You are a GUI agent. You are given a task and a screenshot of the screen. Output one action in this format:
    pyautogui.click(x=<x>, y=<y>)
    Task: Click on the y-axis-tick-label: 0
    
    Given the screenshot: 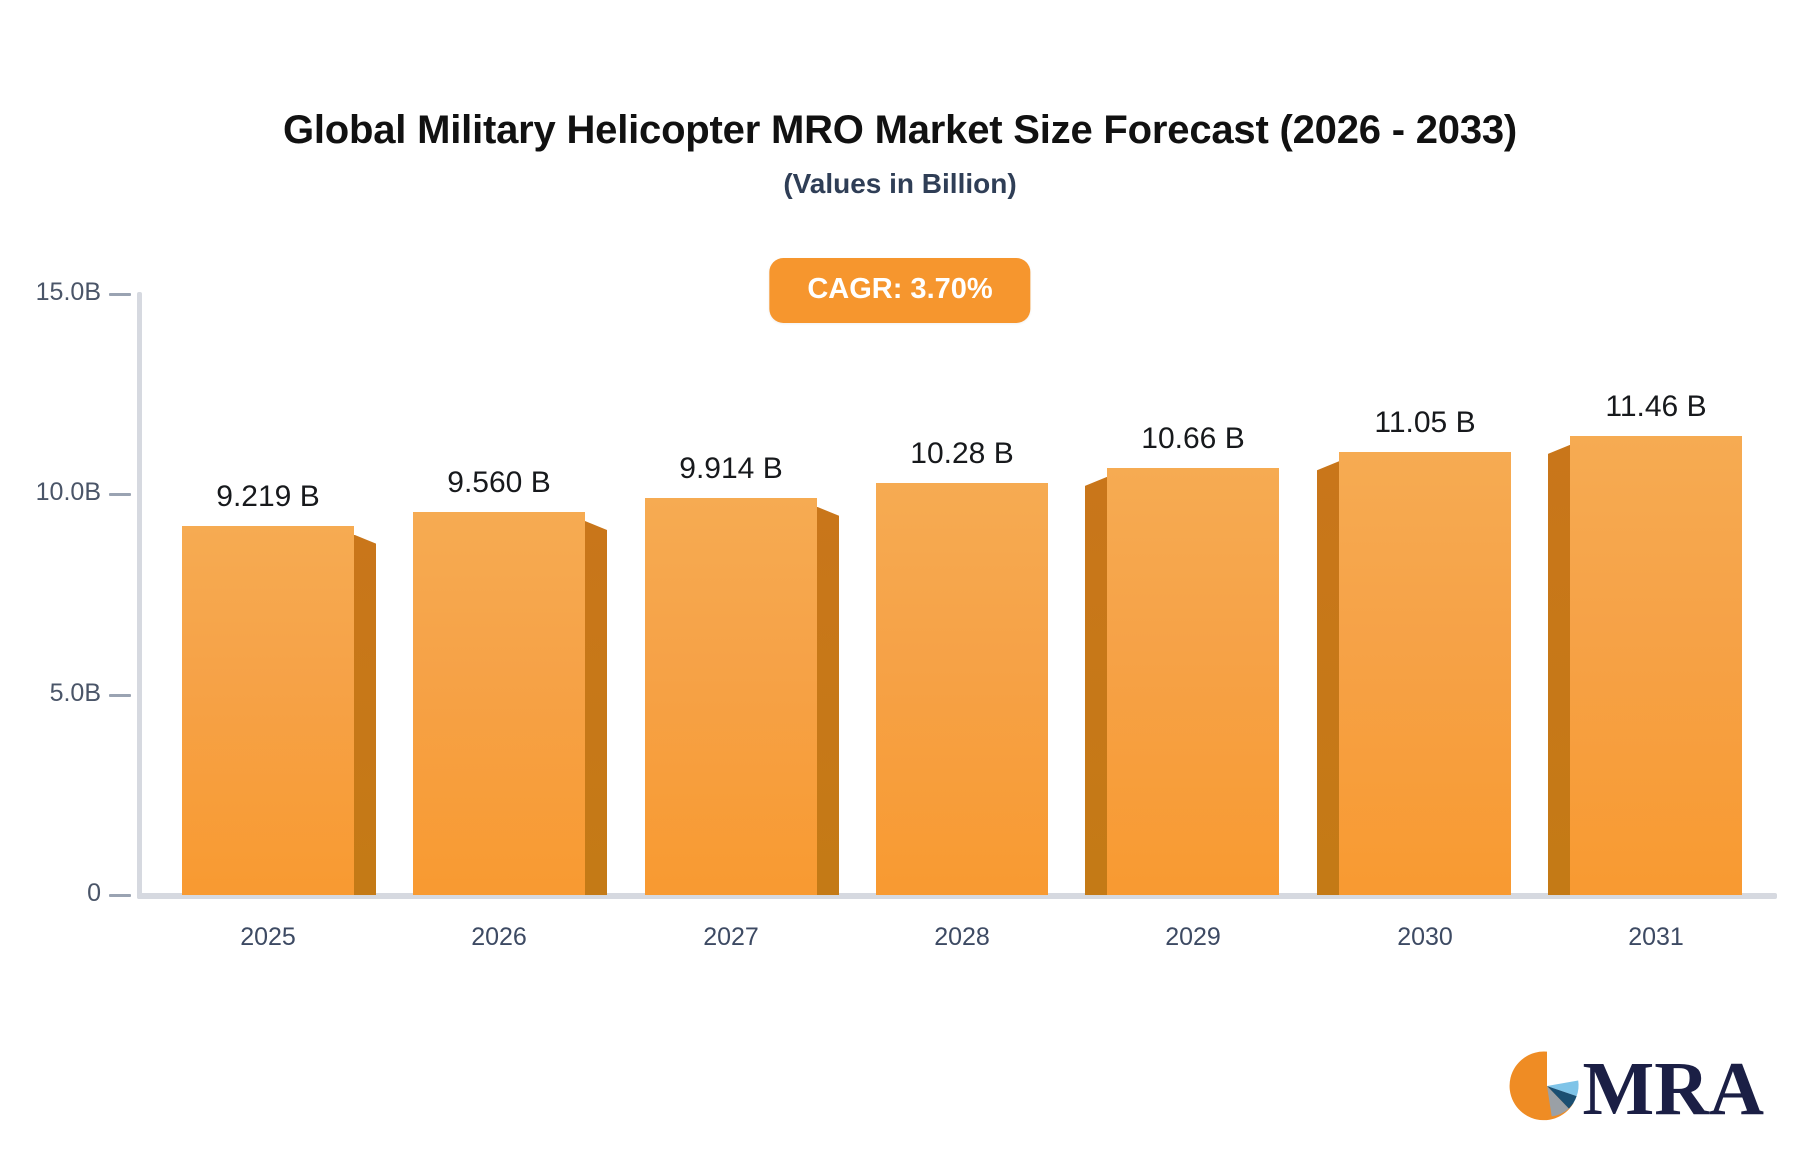 What is the action you would take?
    pyautogui.click(x=94, y=893)
    